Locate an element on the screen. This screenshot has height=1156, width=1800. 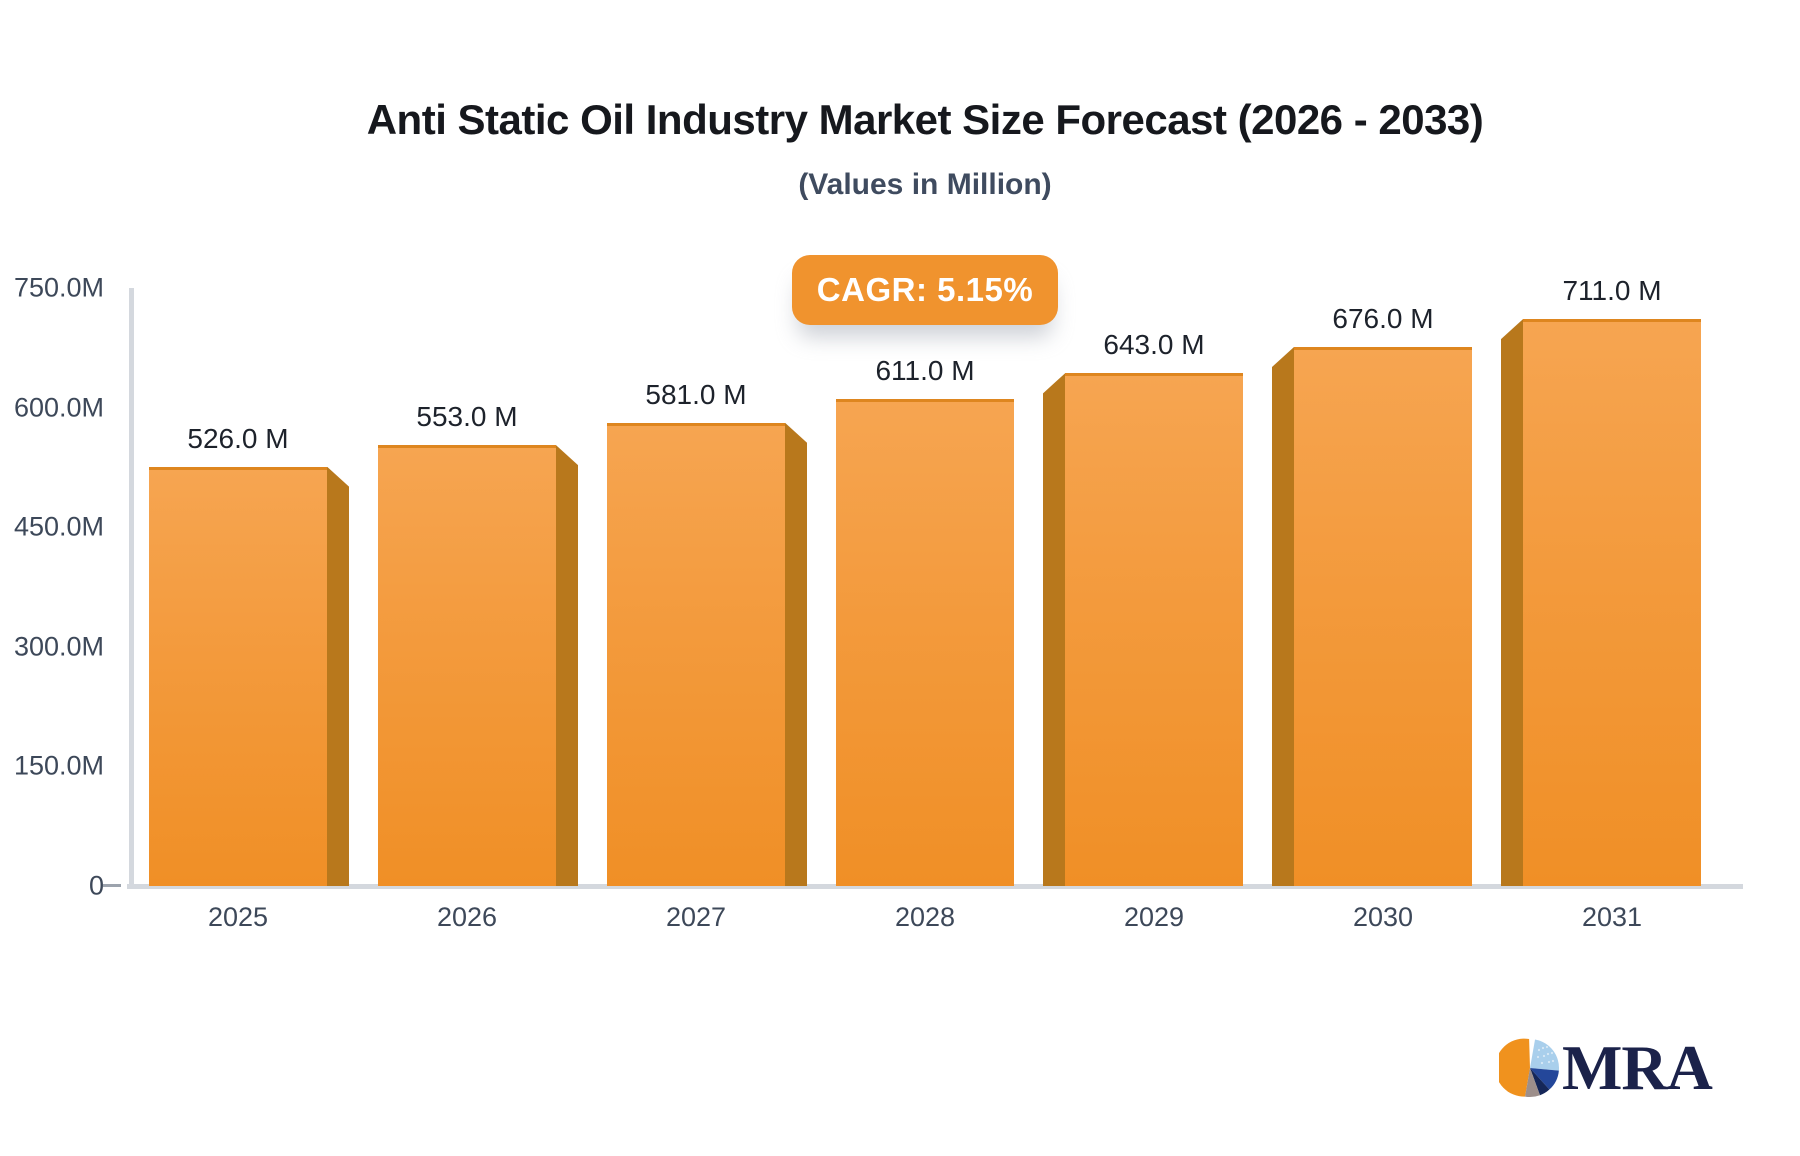
bar-value-label: 581.0 M is located at coordinates (696, 394).